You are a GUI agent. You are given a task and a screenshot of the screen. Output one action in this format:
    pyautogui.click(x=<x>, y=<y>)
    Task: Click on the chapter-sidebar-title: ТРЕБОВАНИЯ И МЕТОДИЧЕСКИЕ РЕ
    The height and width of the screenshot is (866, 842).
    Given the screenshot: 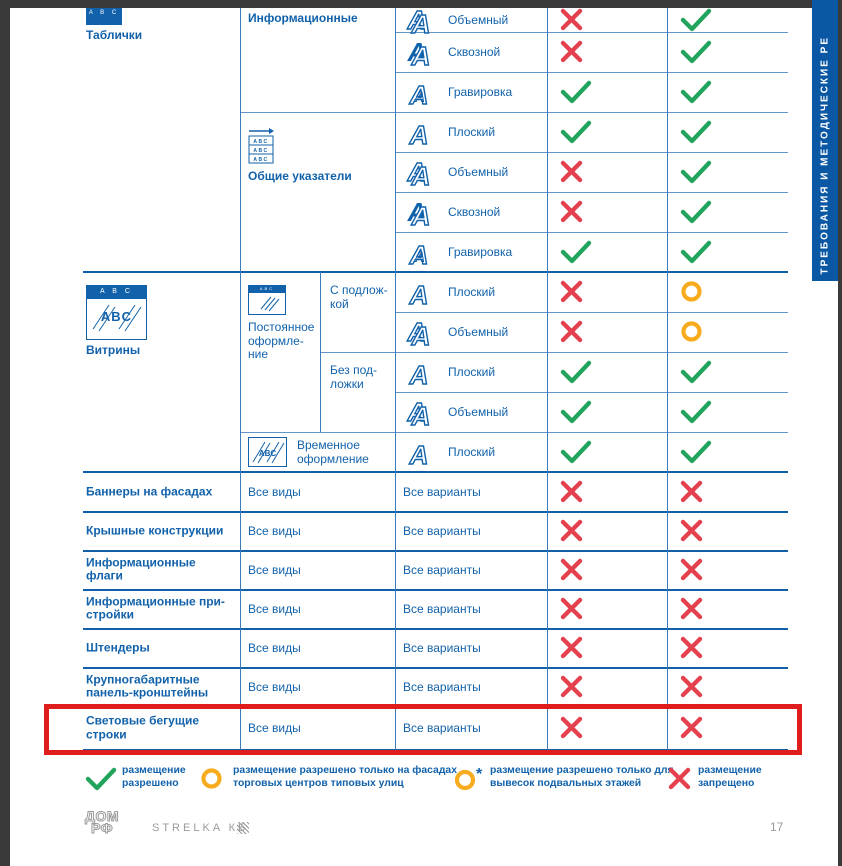 What is the action you would take?
    pyautogui.click(x=825, y=155)
    